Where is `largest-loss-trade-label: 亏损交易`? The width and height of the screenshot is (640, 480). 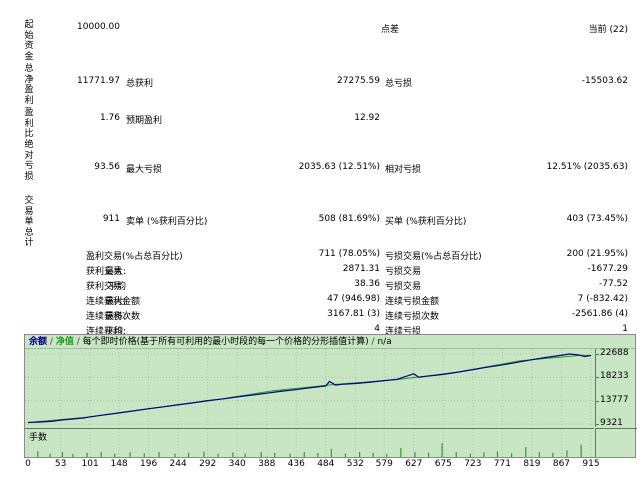
largest-loss-trade-label: 亏损交易 is located at coordinates (403, 272).